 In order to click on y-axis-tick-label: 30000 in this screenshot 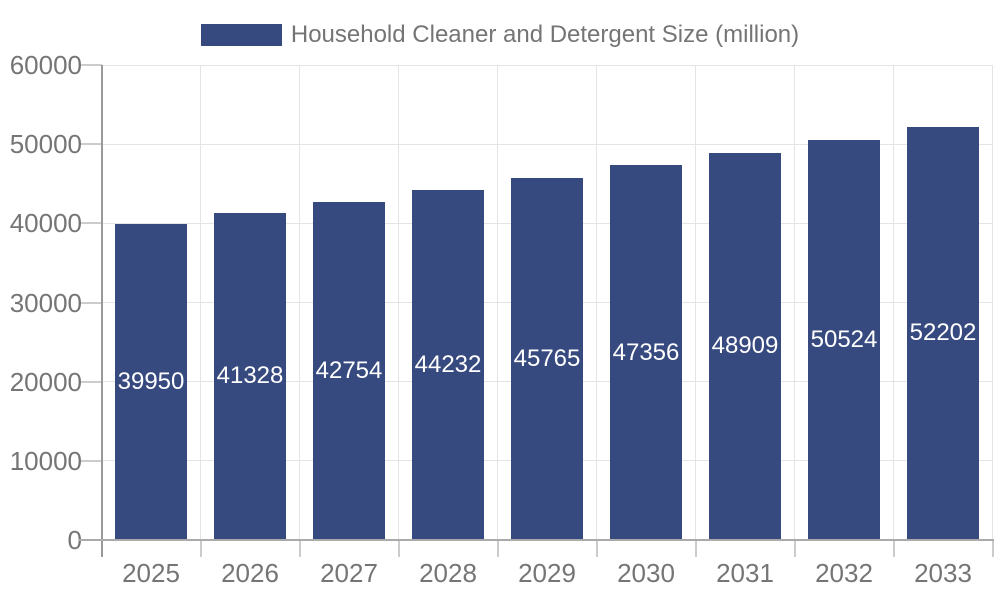, I will do `click(45, 302)`.